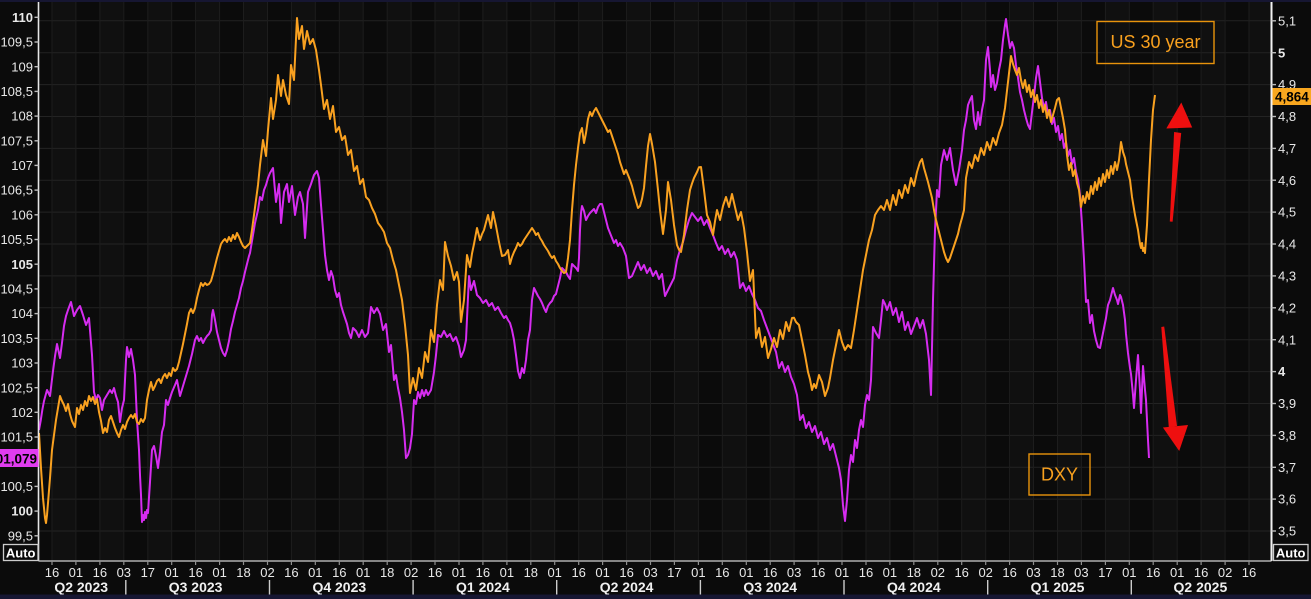 Image resolution: width=1311 pixels, height=599 pixels. What do you see at coordinates (22, 412) in the screenshot?
I see `svg-text: 102` at bounding box center [22, 412].